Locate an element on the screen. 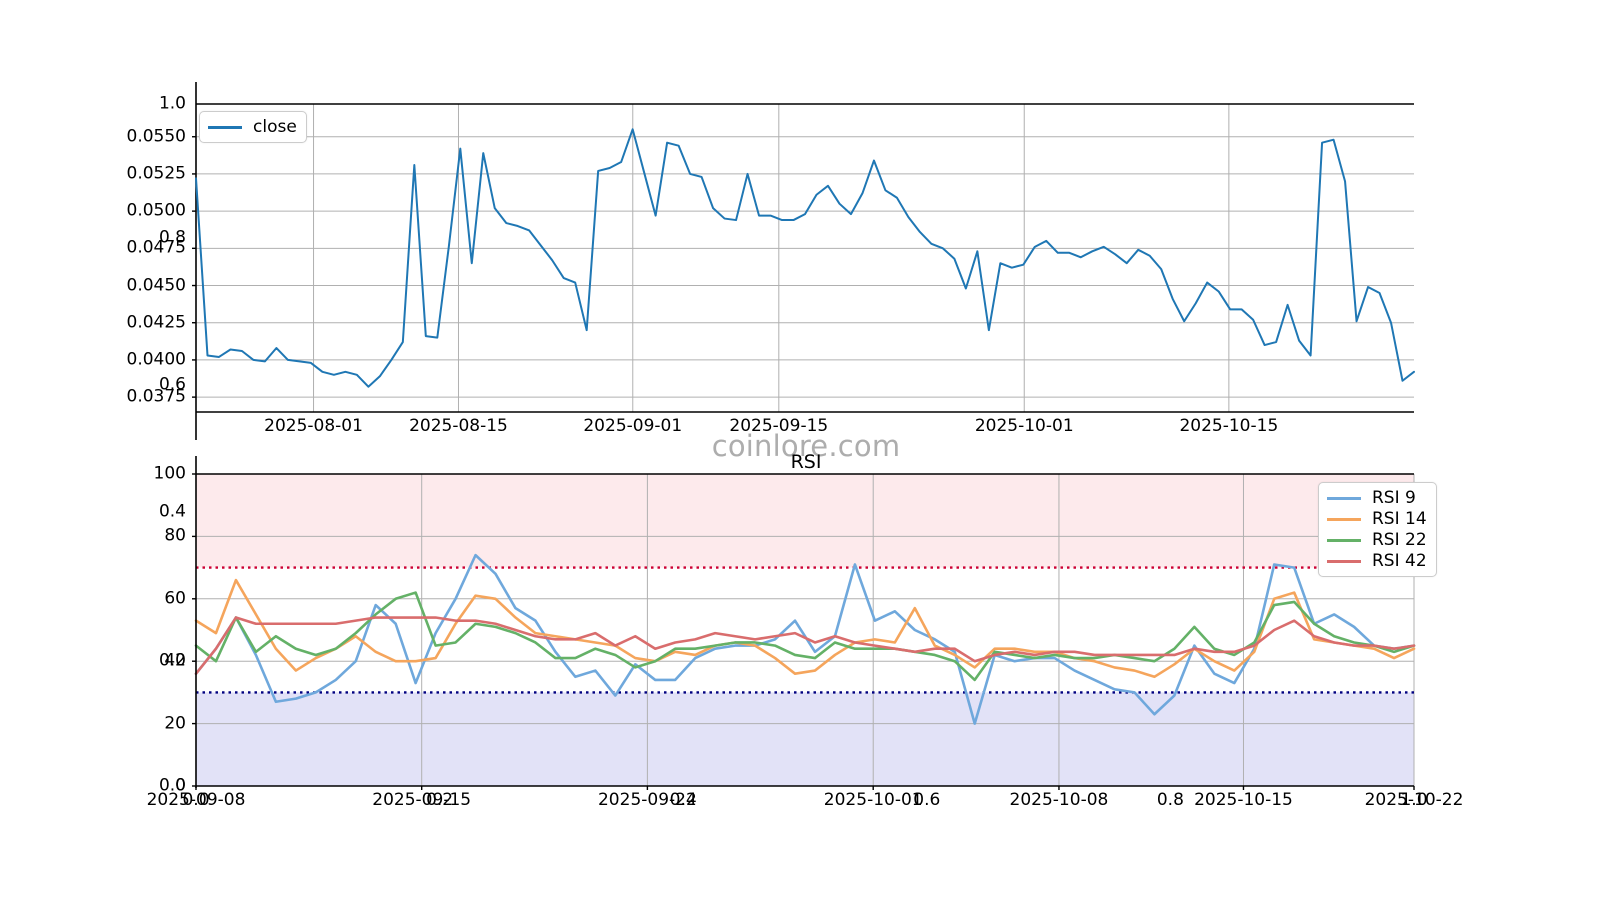  rsi-y-fraction-tick: 0.2 is located at coordinates (172, 660).